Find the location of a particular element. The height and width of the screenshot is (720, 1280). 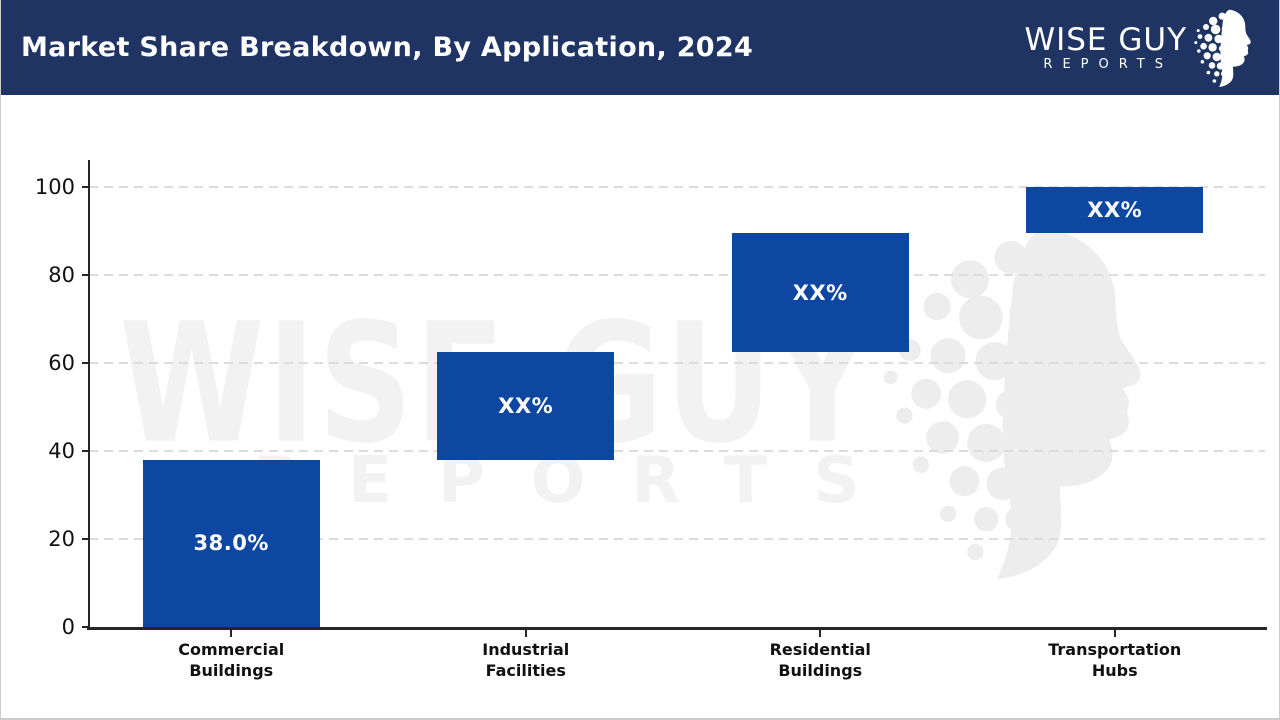

y-axis-tick-label: 100 is located at coordinates (54, 187).